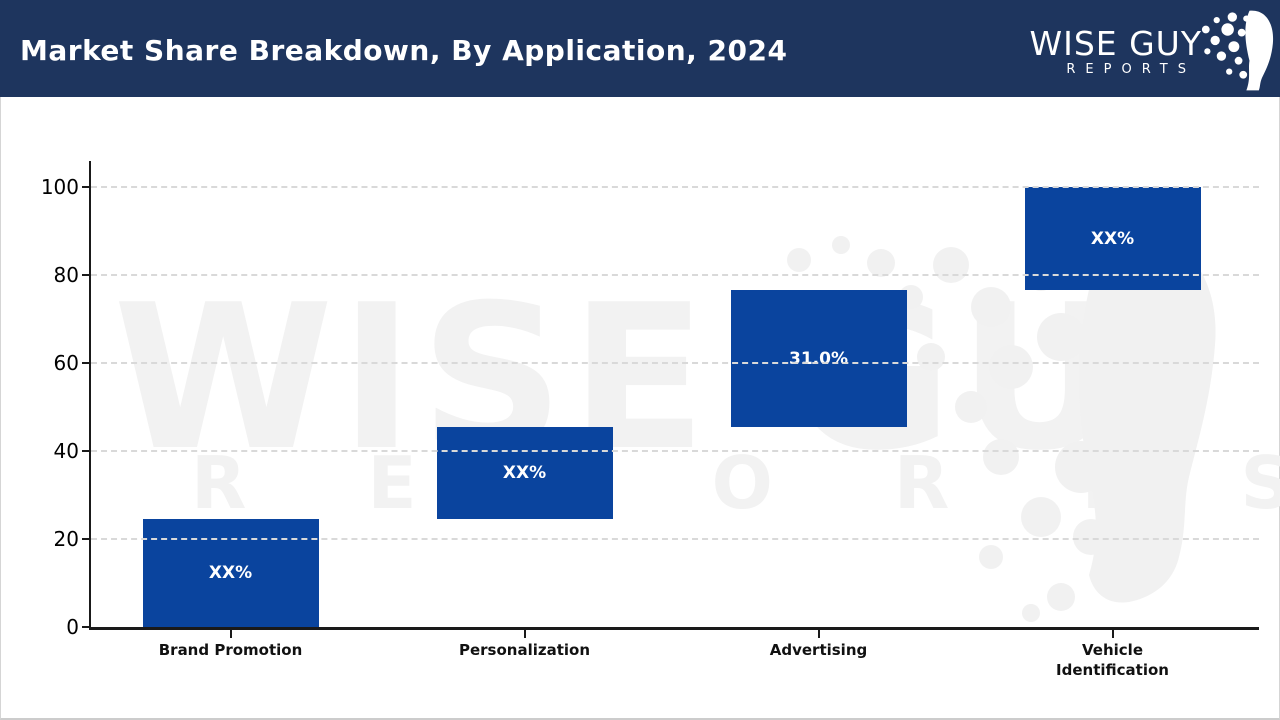  I want to click on wiseguy-face-icon, so click(1237, 50).